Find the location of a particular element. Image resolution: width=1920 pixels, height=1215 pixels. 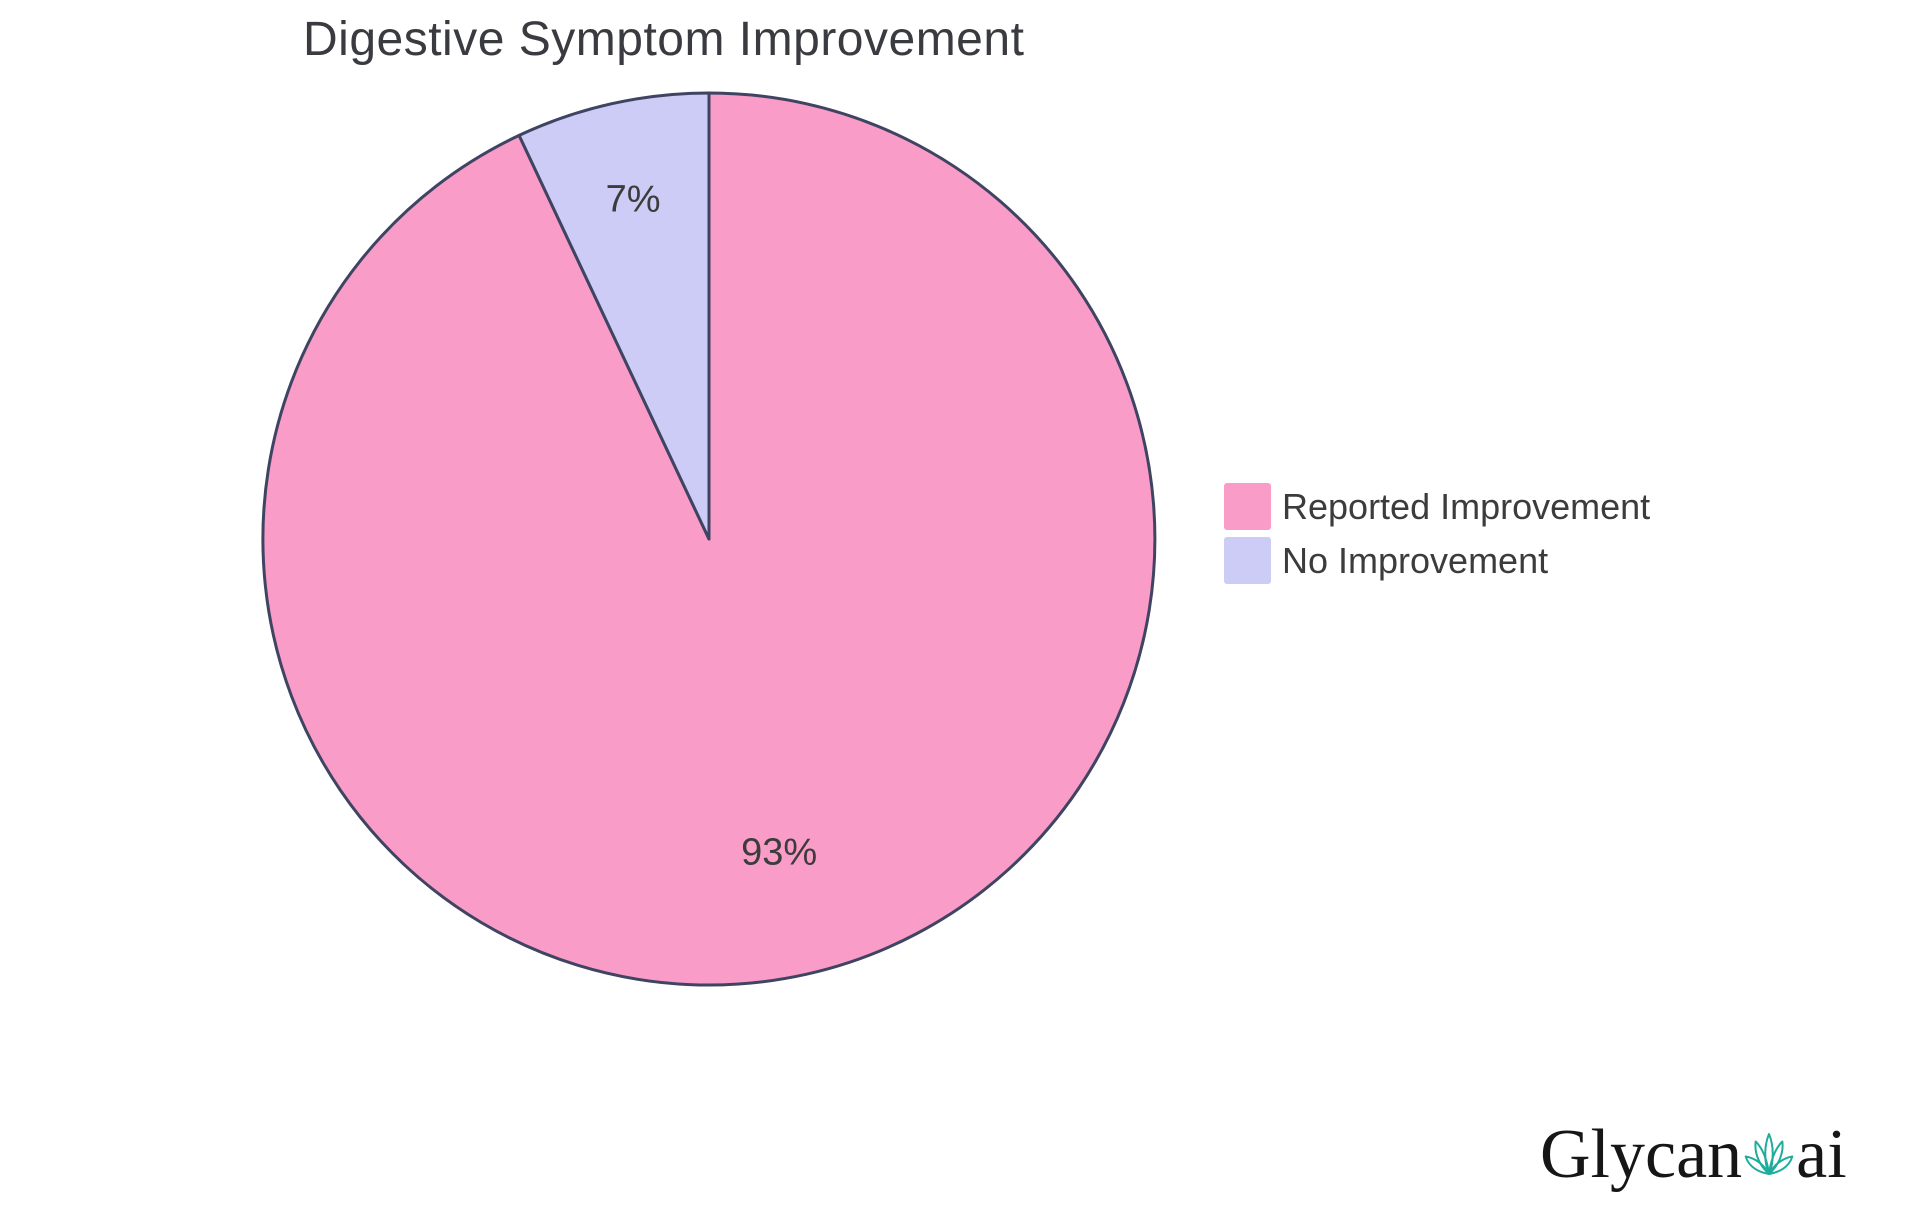

chart-title: Digestive Symptom Improvement is located at coordinates (664, 39).